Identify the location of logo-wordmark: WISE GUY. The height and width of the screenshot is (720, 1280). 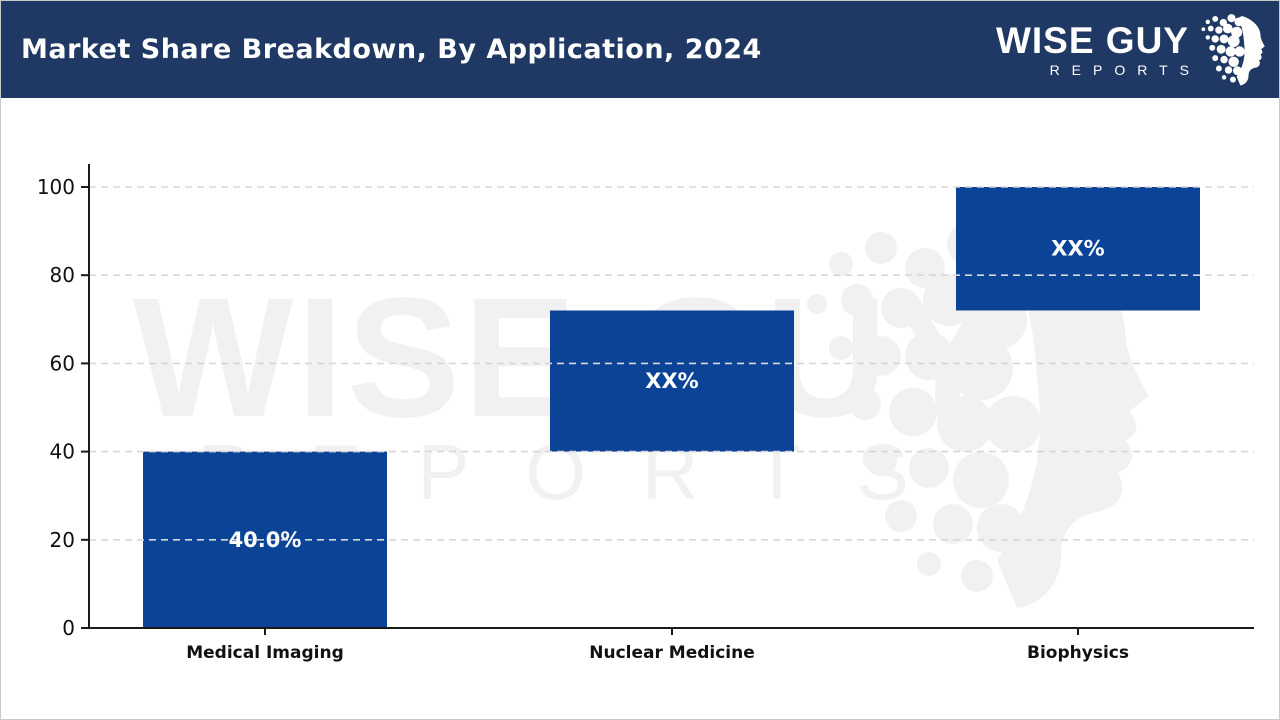
(1092, 40).